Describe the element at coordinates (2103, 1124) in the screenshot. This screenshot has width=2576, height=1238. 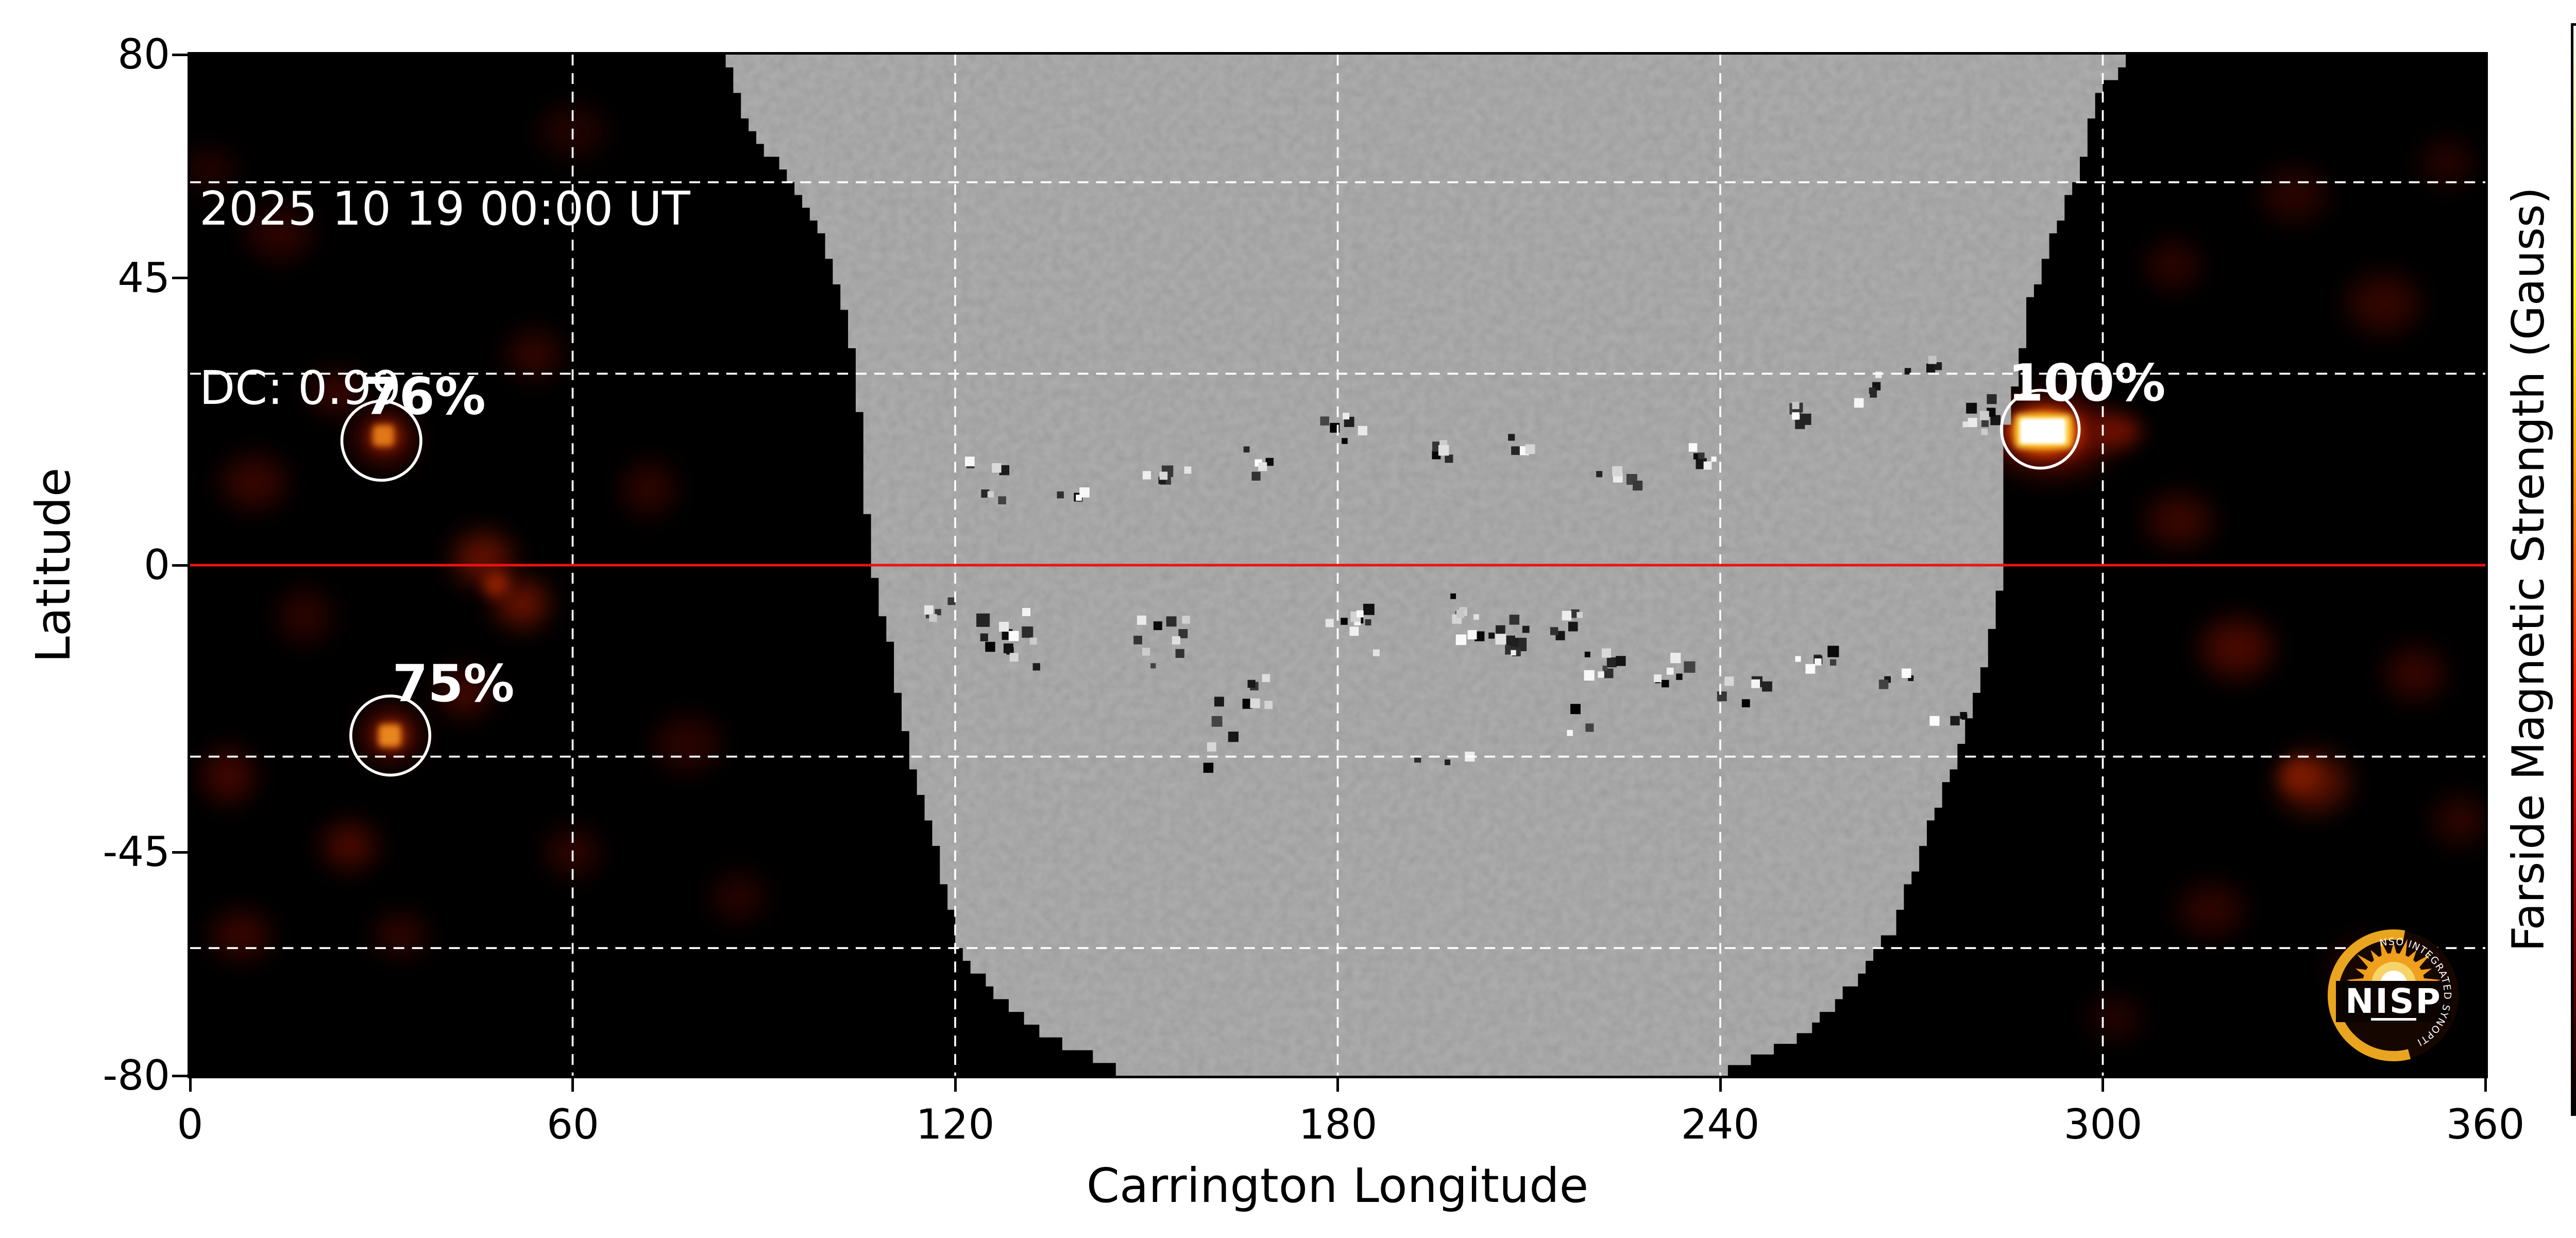
I see `x-tick-label: 300` at that location.